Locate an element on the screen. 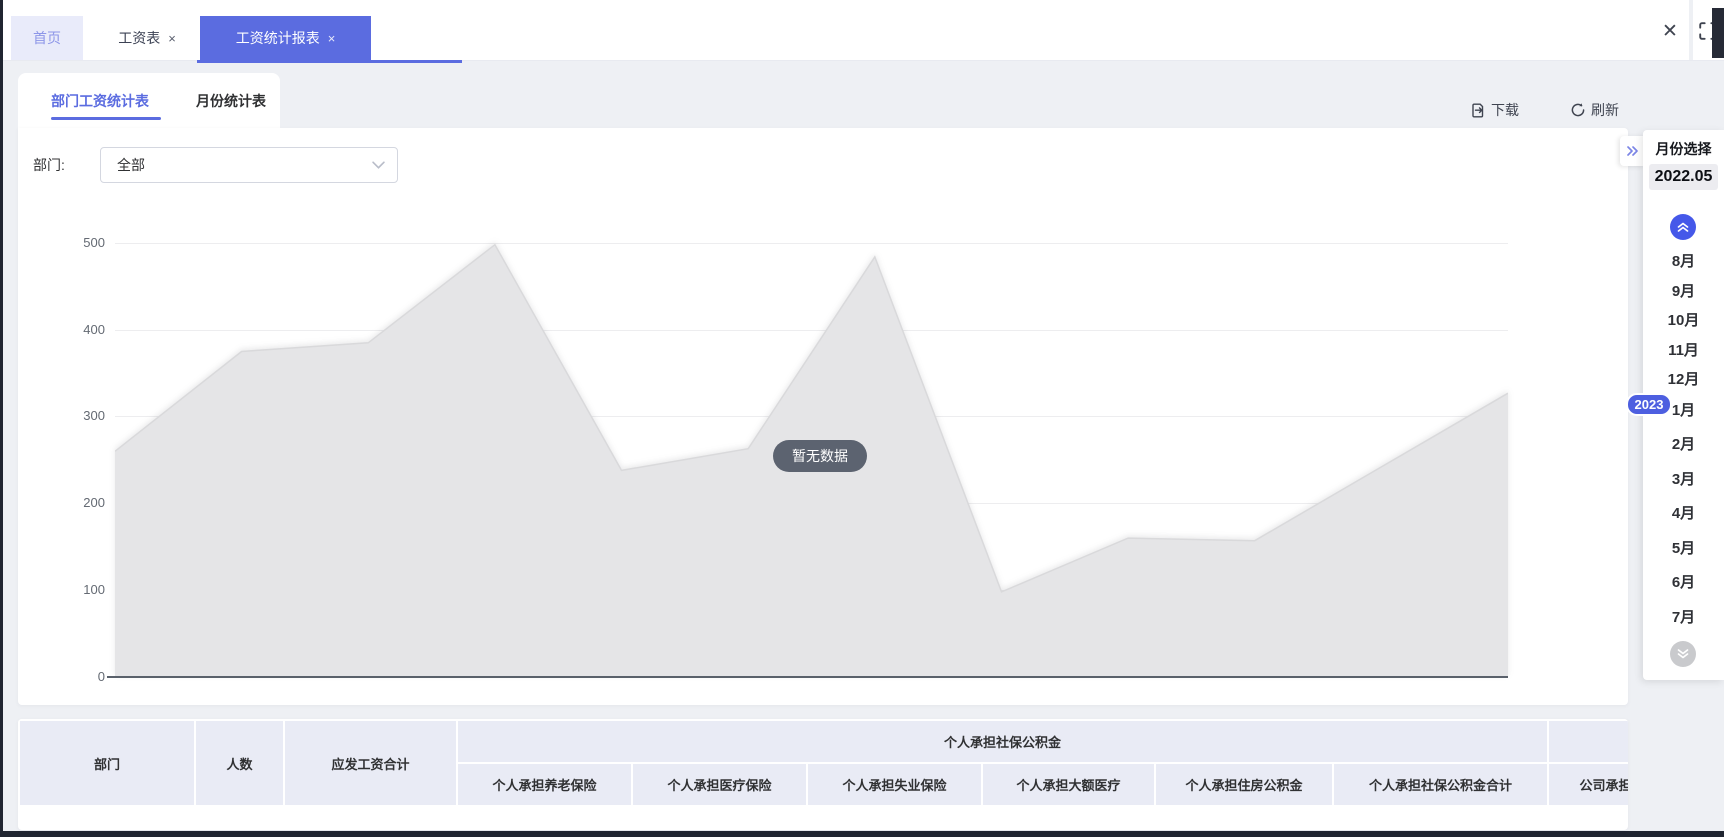  download-button: 下载 is located at coordinates (1494, 110).